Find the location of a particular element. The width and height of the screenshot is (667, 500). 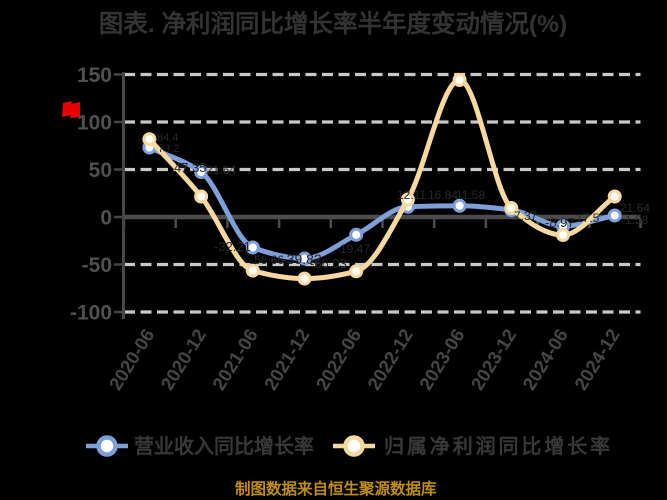

svg-text: 0 is located at coordinates (106, 218).